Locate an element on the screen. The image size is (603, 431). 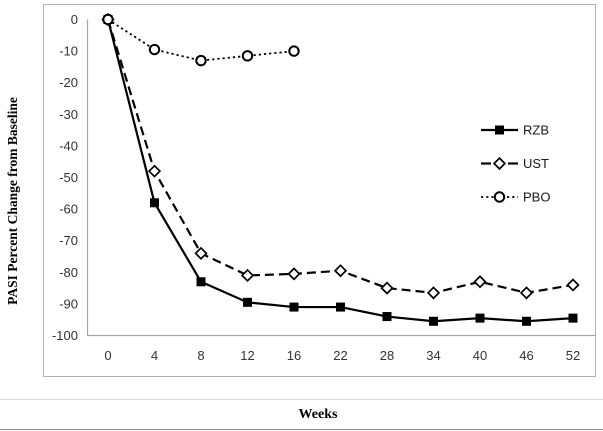
x-tick-label-8: 8 is located at coordinates (200, 355).